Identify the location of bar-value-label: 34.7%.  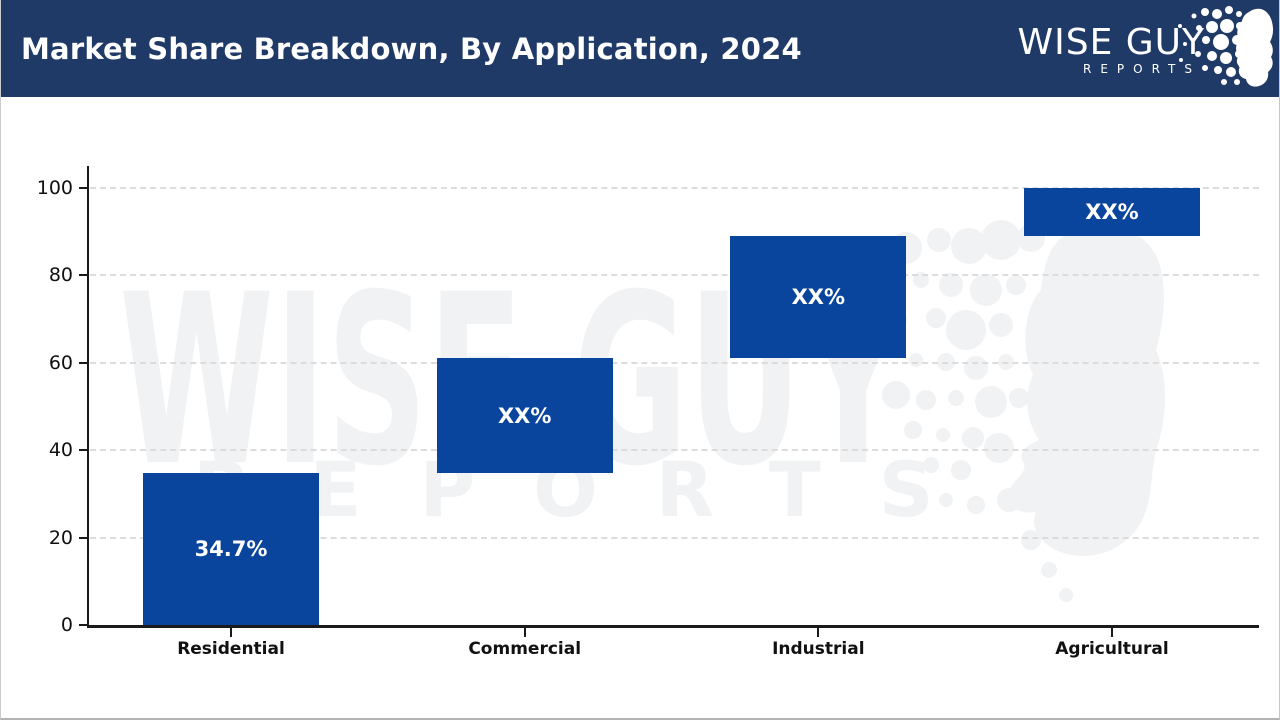
(231, 549).